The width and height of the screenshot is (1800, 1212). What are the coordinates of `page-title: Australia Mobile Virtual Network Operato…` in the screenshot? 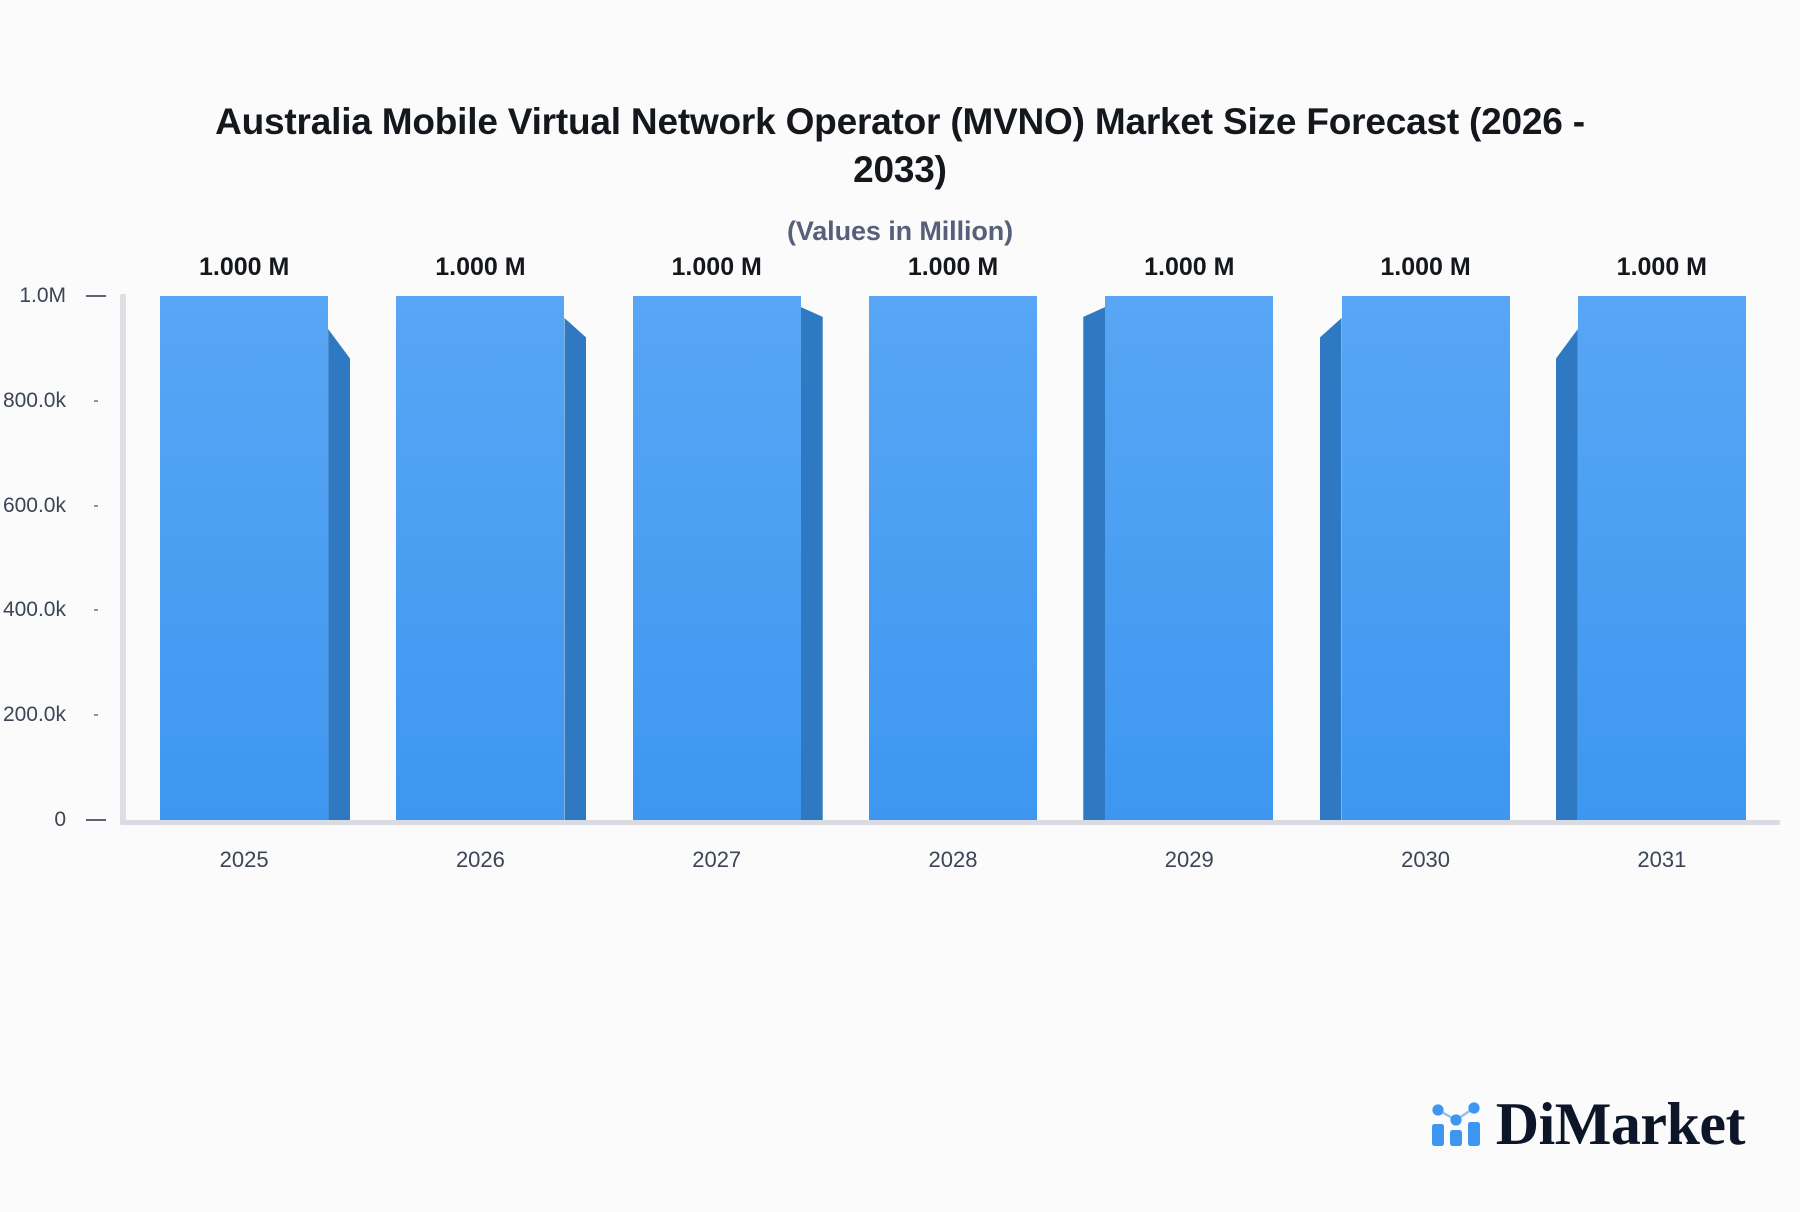 It's located at (900, 146).